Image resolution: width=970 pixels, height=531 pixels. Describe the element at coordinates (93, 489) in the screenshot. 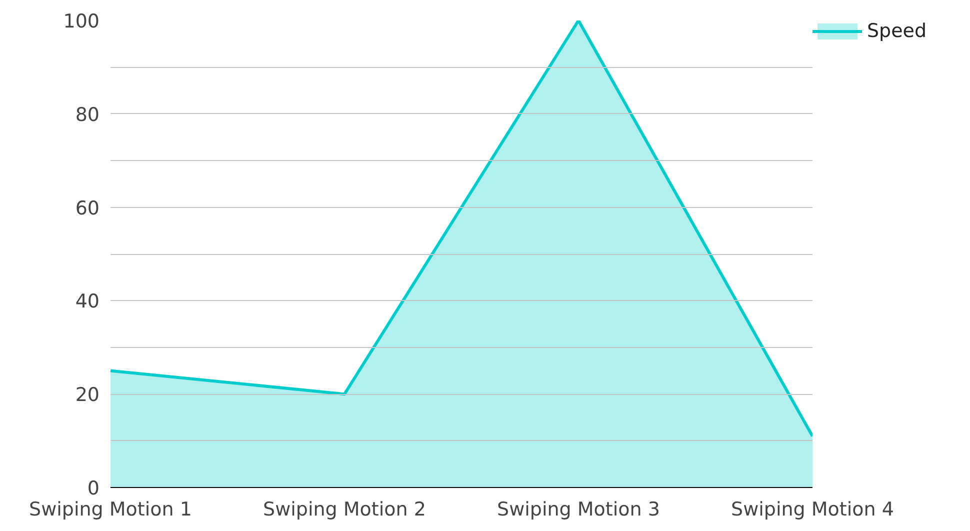

I see `y-tick-label: 0` at that location.